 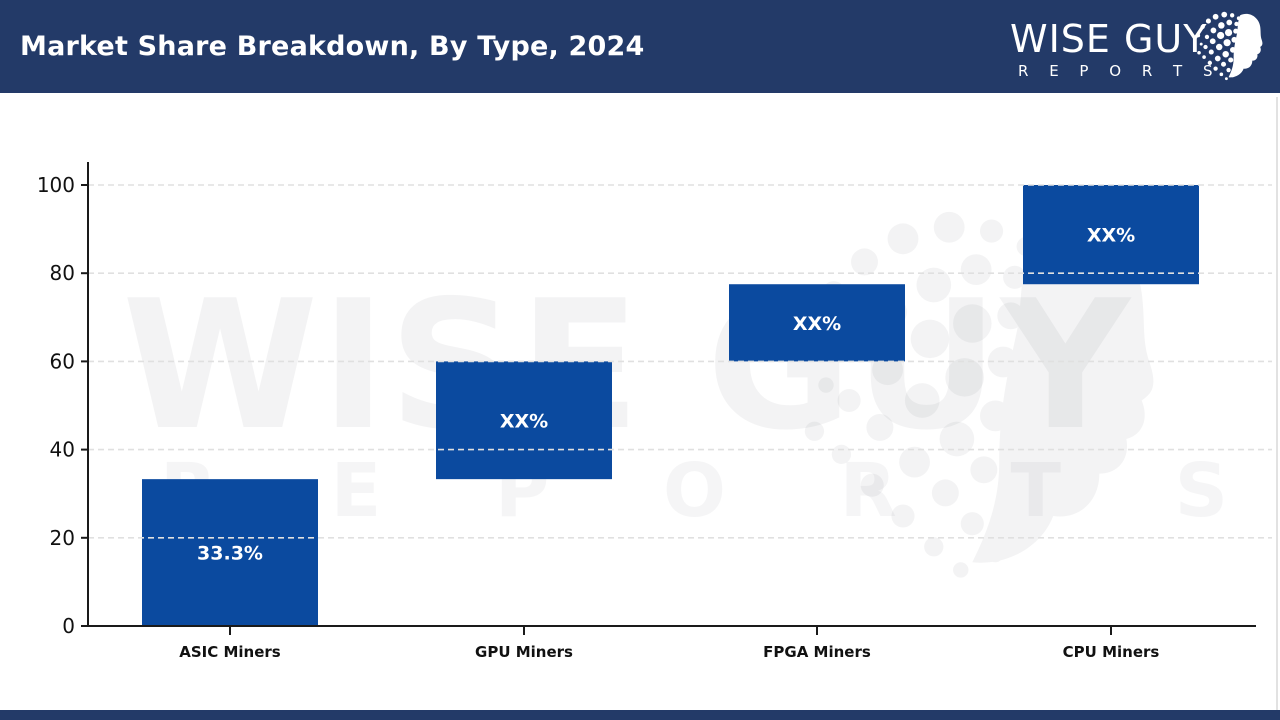 What do you see at coordinates (230, 652) in the screenshot?
I see `x-tick-label-asic-miners: ASIC Miners` at bounding box center [230, 652].